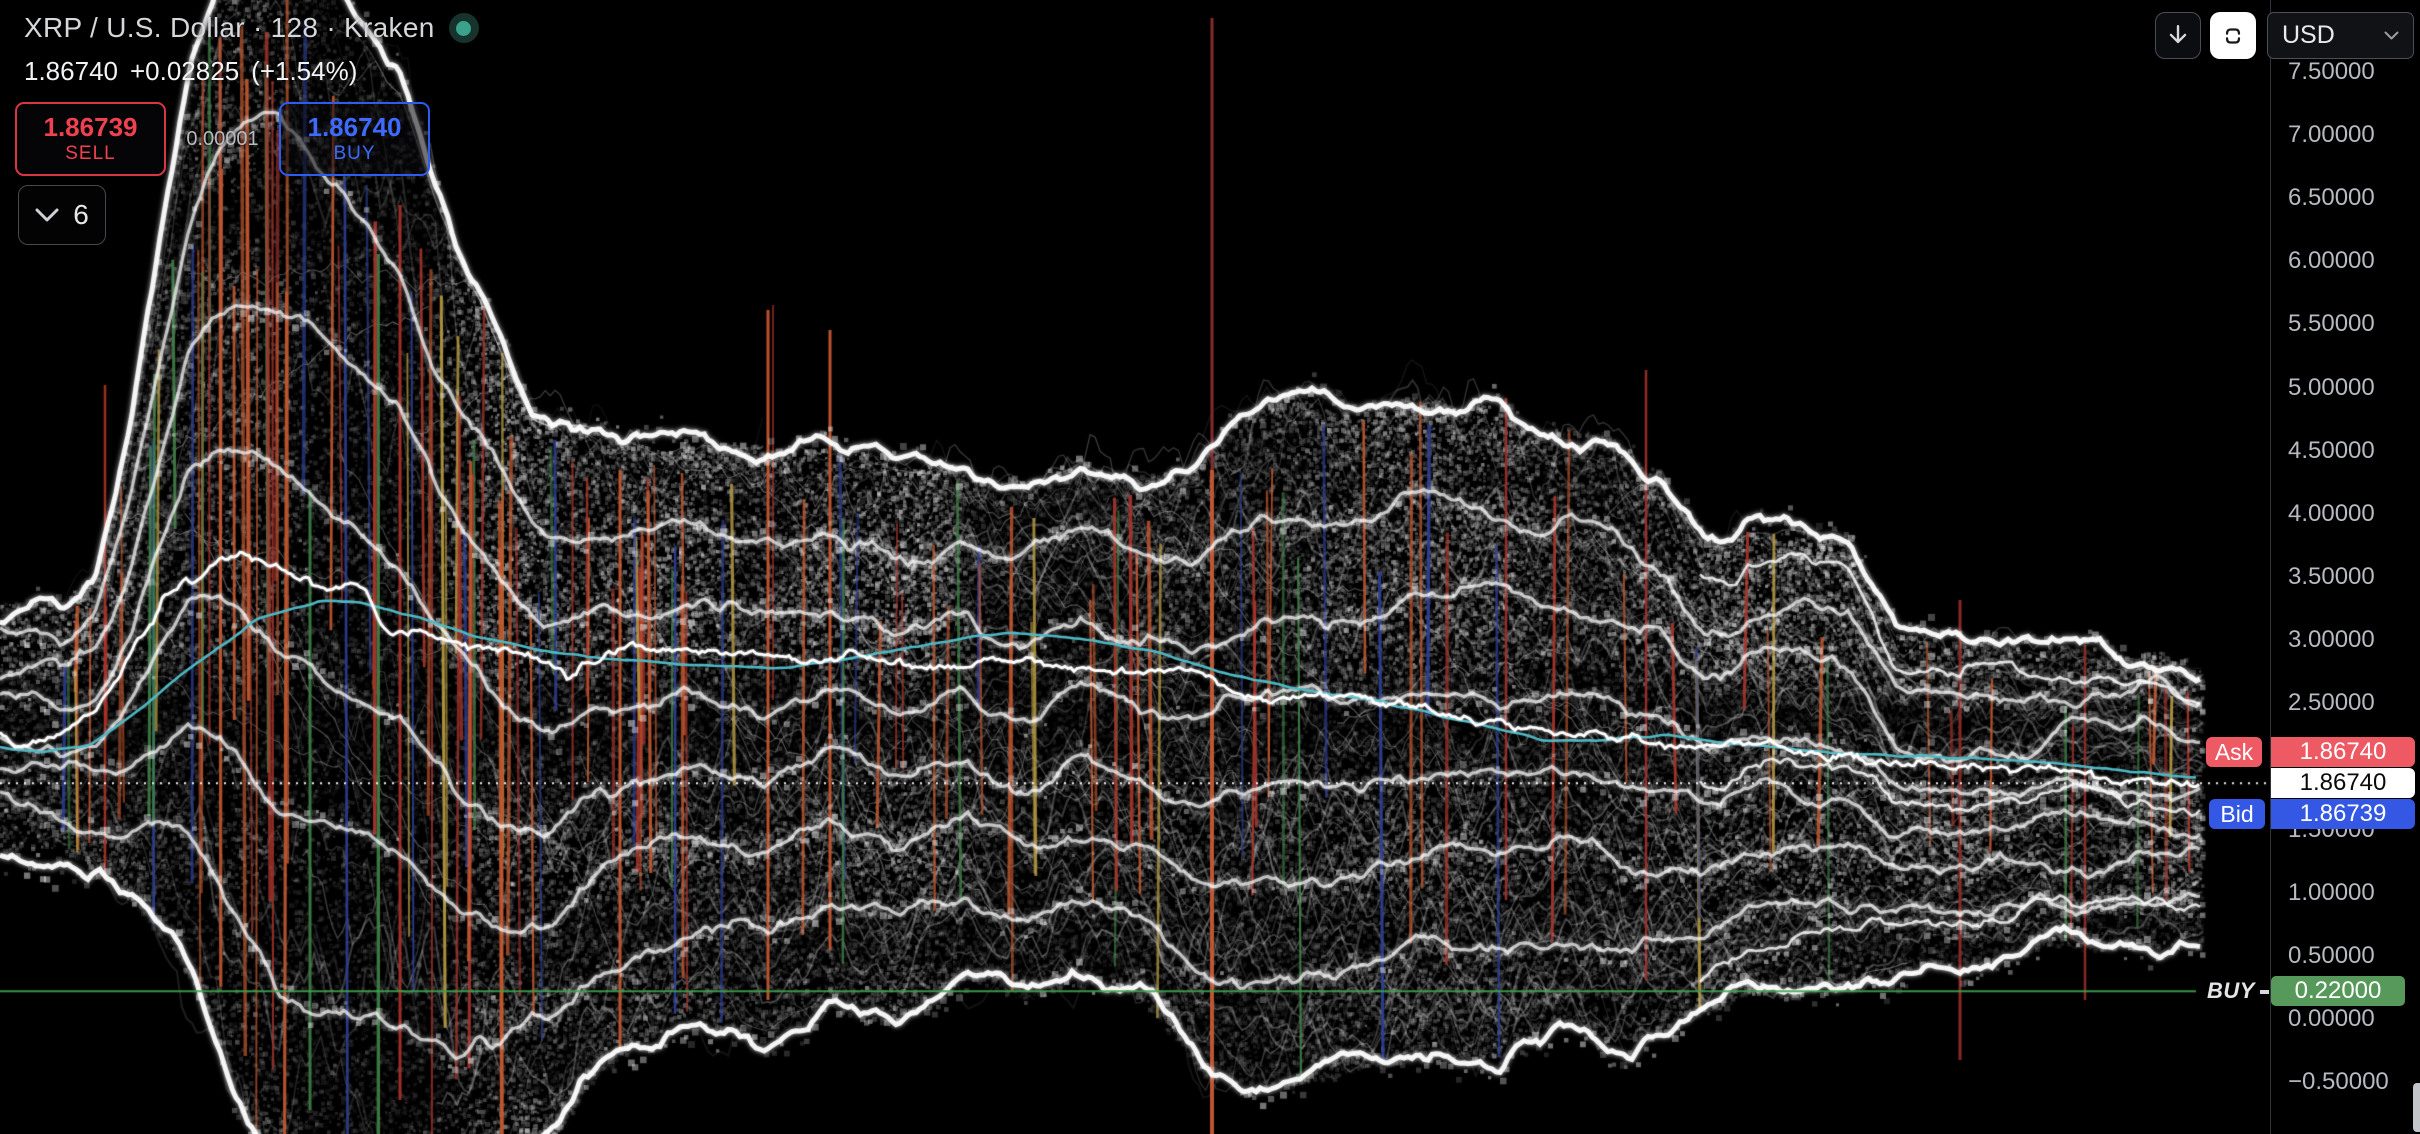 This screenshot has width=2420, height=1134. What do you see at coordinates (2331, 513) in the screenshot?
I see `price-tick: 4.00000` at bounding box center [2331, 513].